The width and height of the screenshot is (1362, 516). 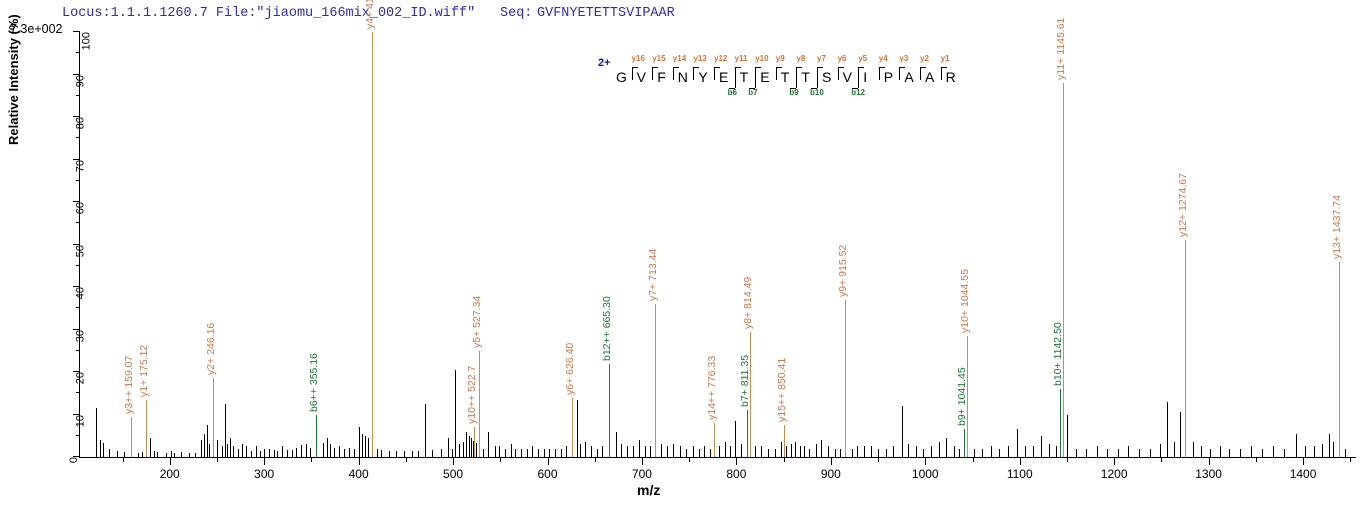 I want to click on peak-label: y14++ 776.33, so click(x=712, y=387).